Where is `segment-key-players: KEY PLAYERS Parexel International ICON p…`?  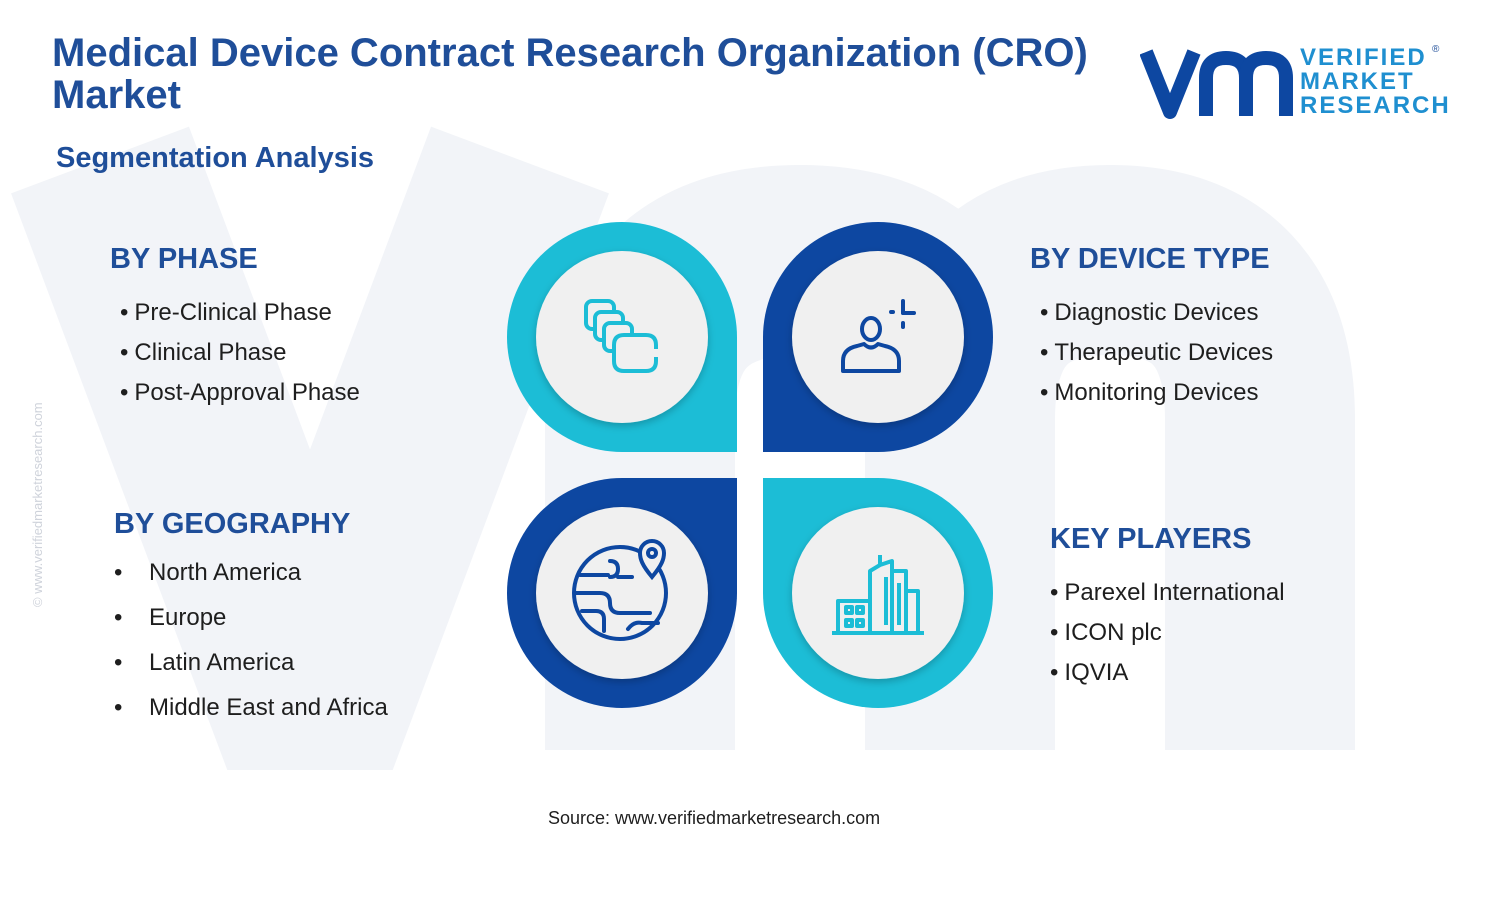 segment-key-players: KEY PLAYERS Parexel International ICON p… is located at coordinates (1167, 608).